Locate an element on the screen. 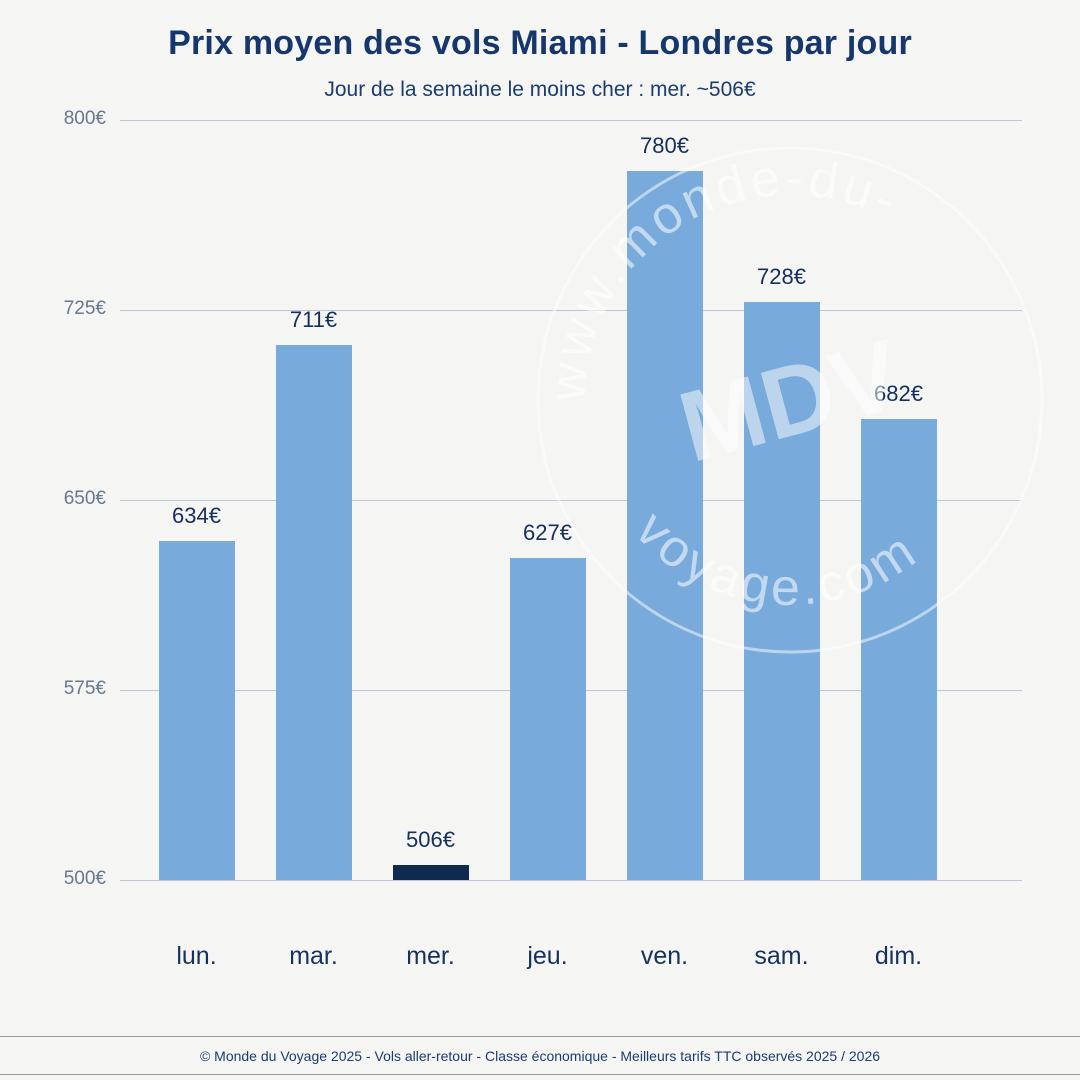 Image resolution: width=1080 pixels, height=1080 pixels. x-axis-label: lun. is located at coordinates (196, 956).